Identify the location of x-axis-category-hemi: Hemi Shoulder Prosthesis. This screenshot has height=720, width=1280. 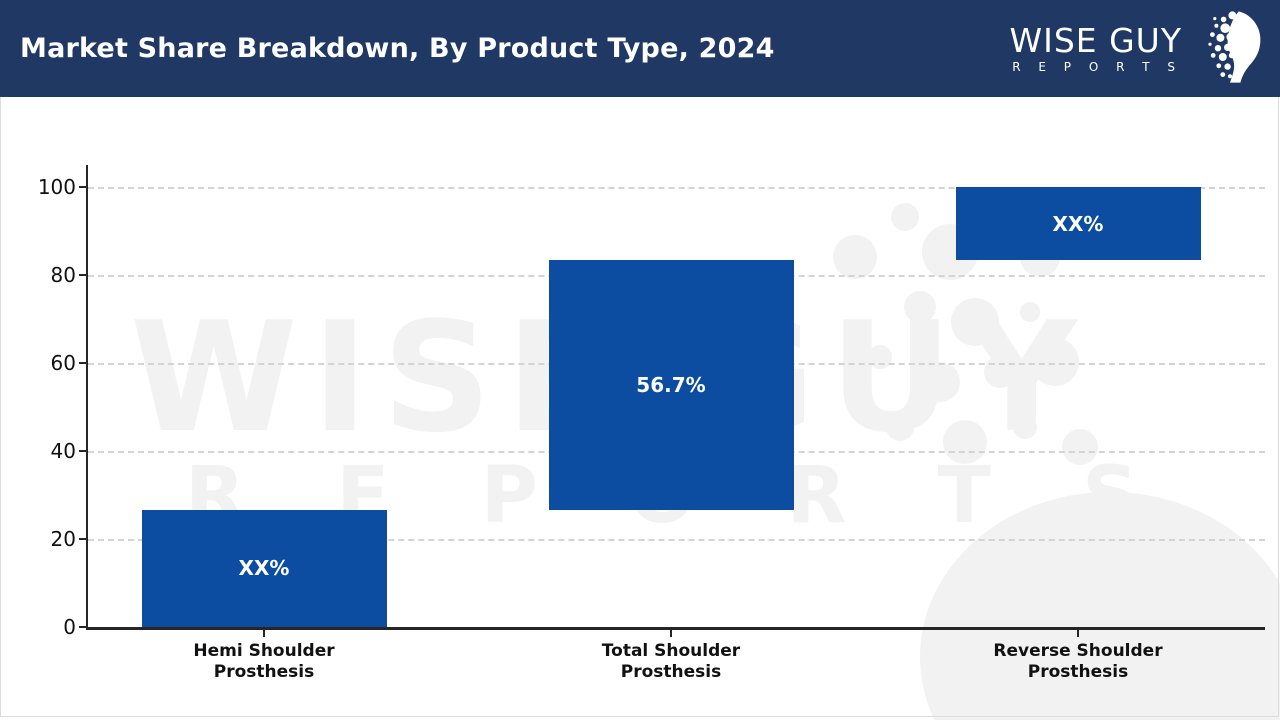
(264, 662).